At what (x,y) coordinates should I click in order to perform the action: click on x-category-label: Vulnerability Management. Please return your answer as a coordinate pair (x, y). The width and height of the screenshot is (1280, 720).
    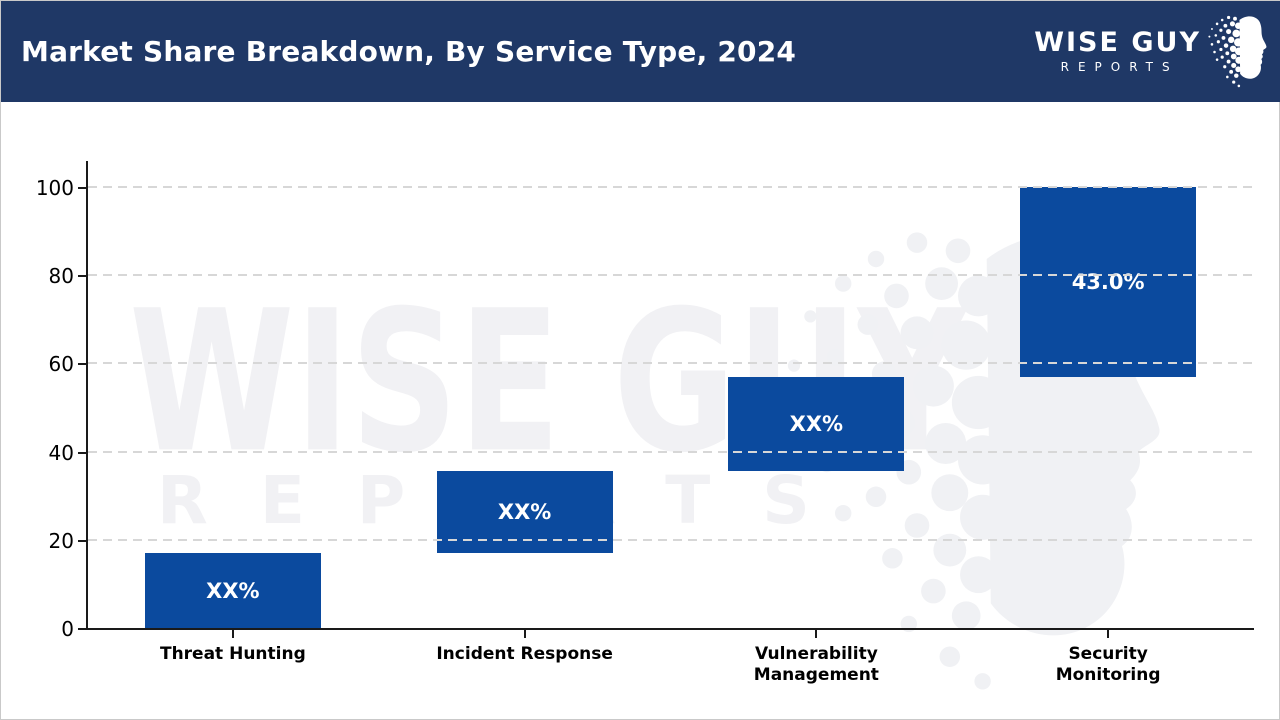
    Looking at the image, I should click on (816, 665).